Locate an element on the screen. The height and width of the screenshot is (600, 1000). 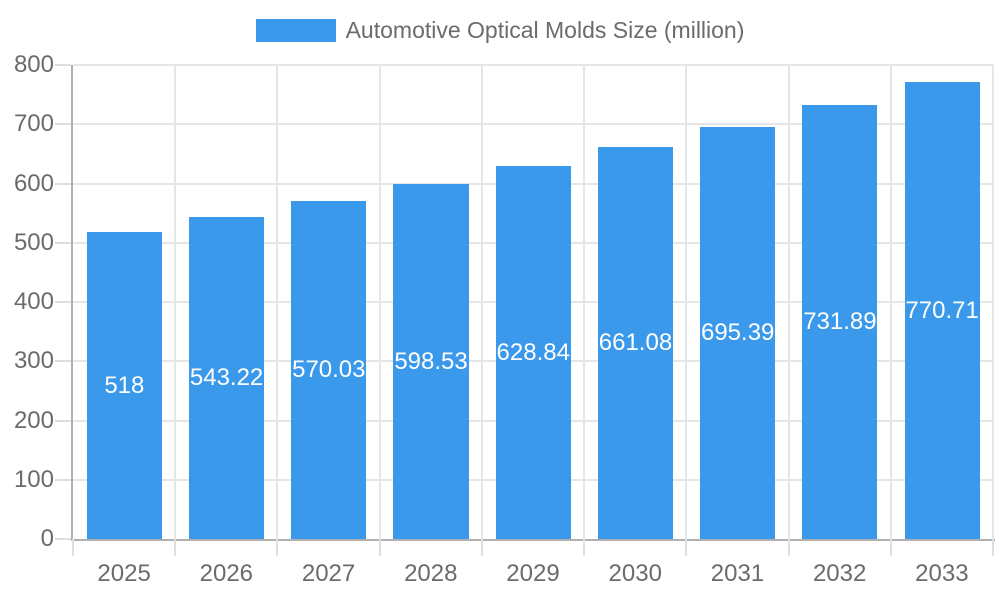
bar-value-label: 598.53 is located at coordinates (431, 361).